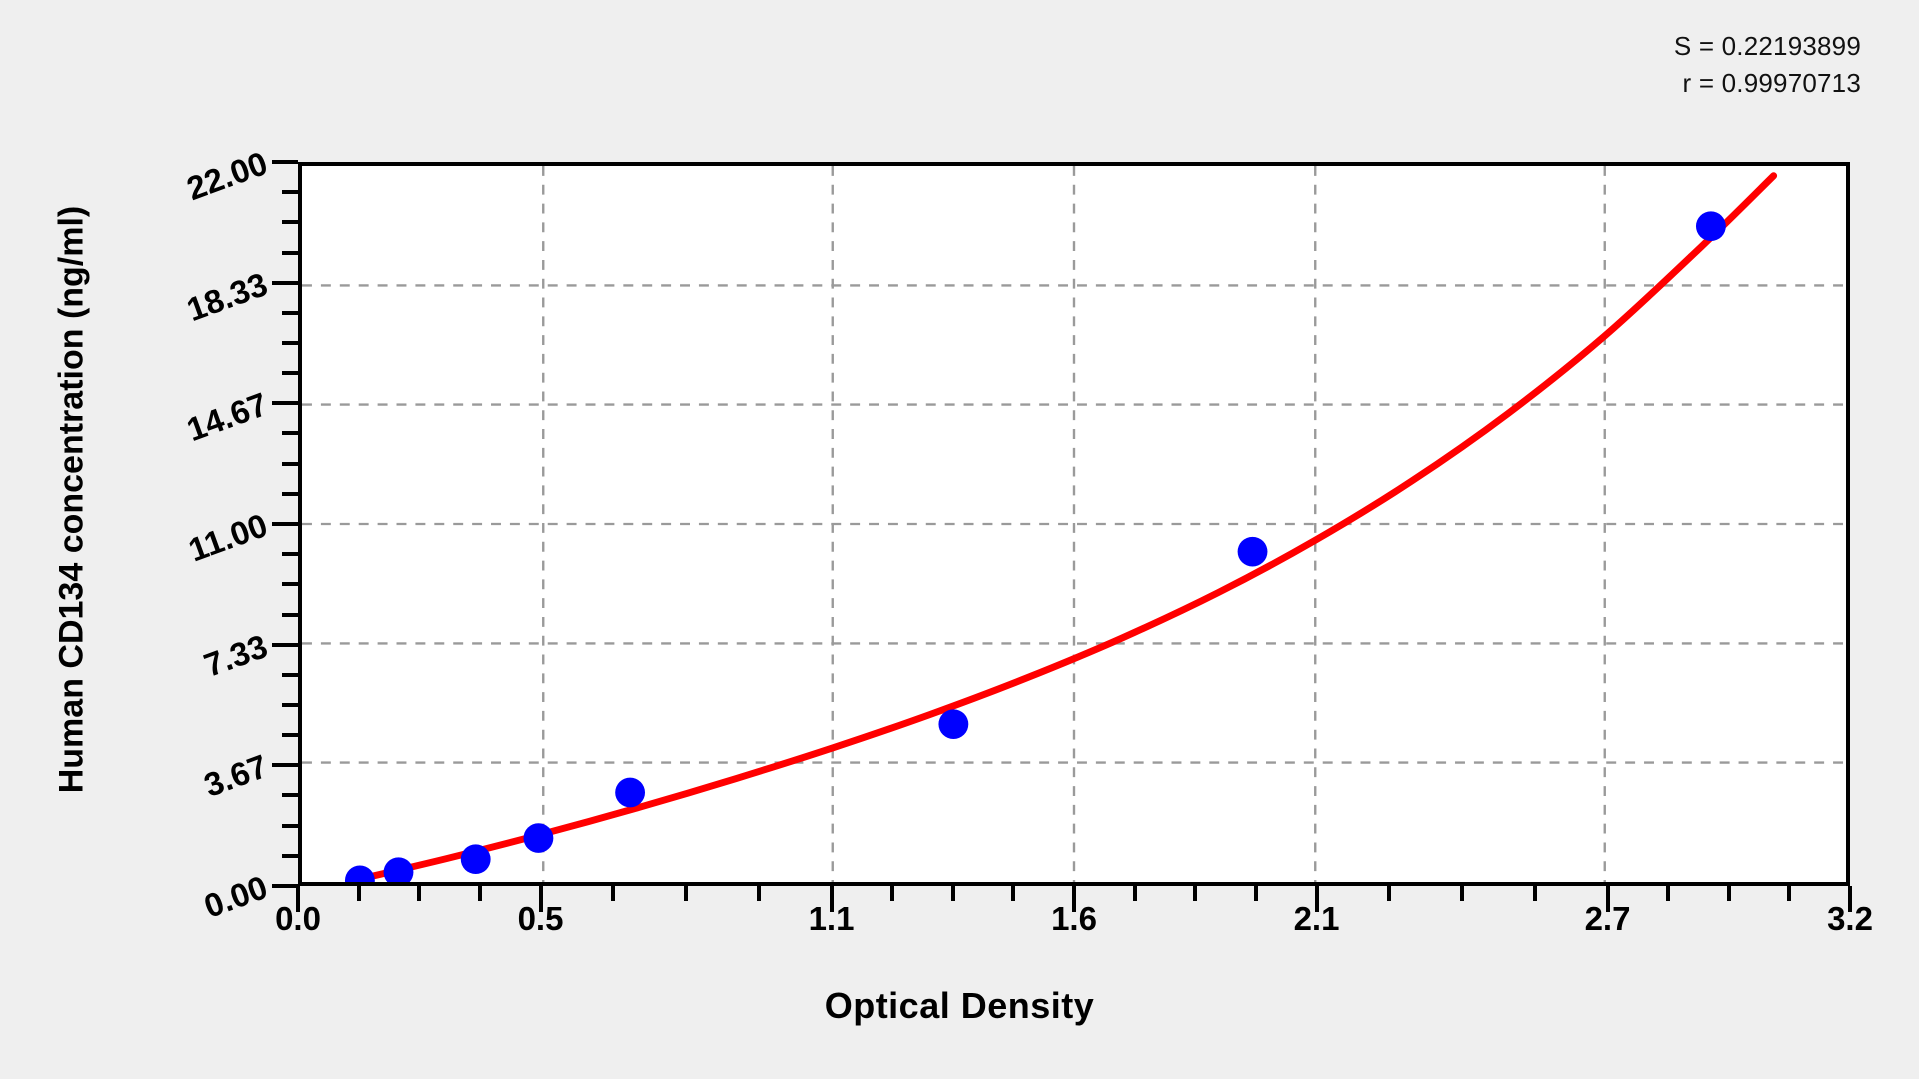 This screenshot has height=1079, width=1919. What do you see at coordinates (1767, 46) in the screenshot?
I see `s-value-label: S = 0.22193899` at bounding box center [1767, 46].